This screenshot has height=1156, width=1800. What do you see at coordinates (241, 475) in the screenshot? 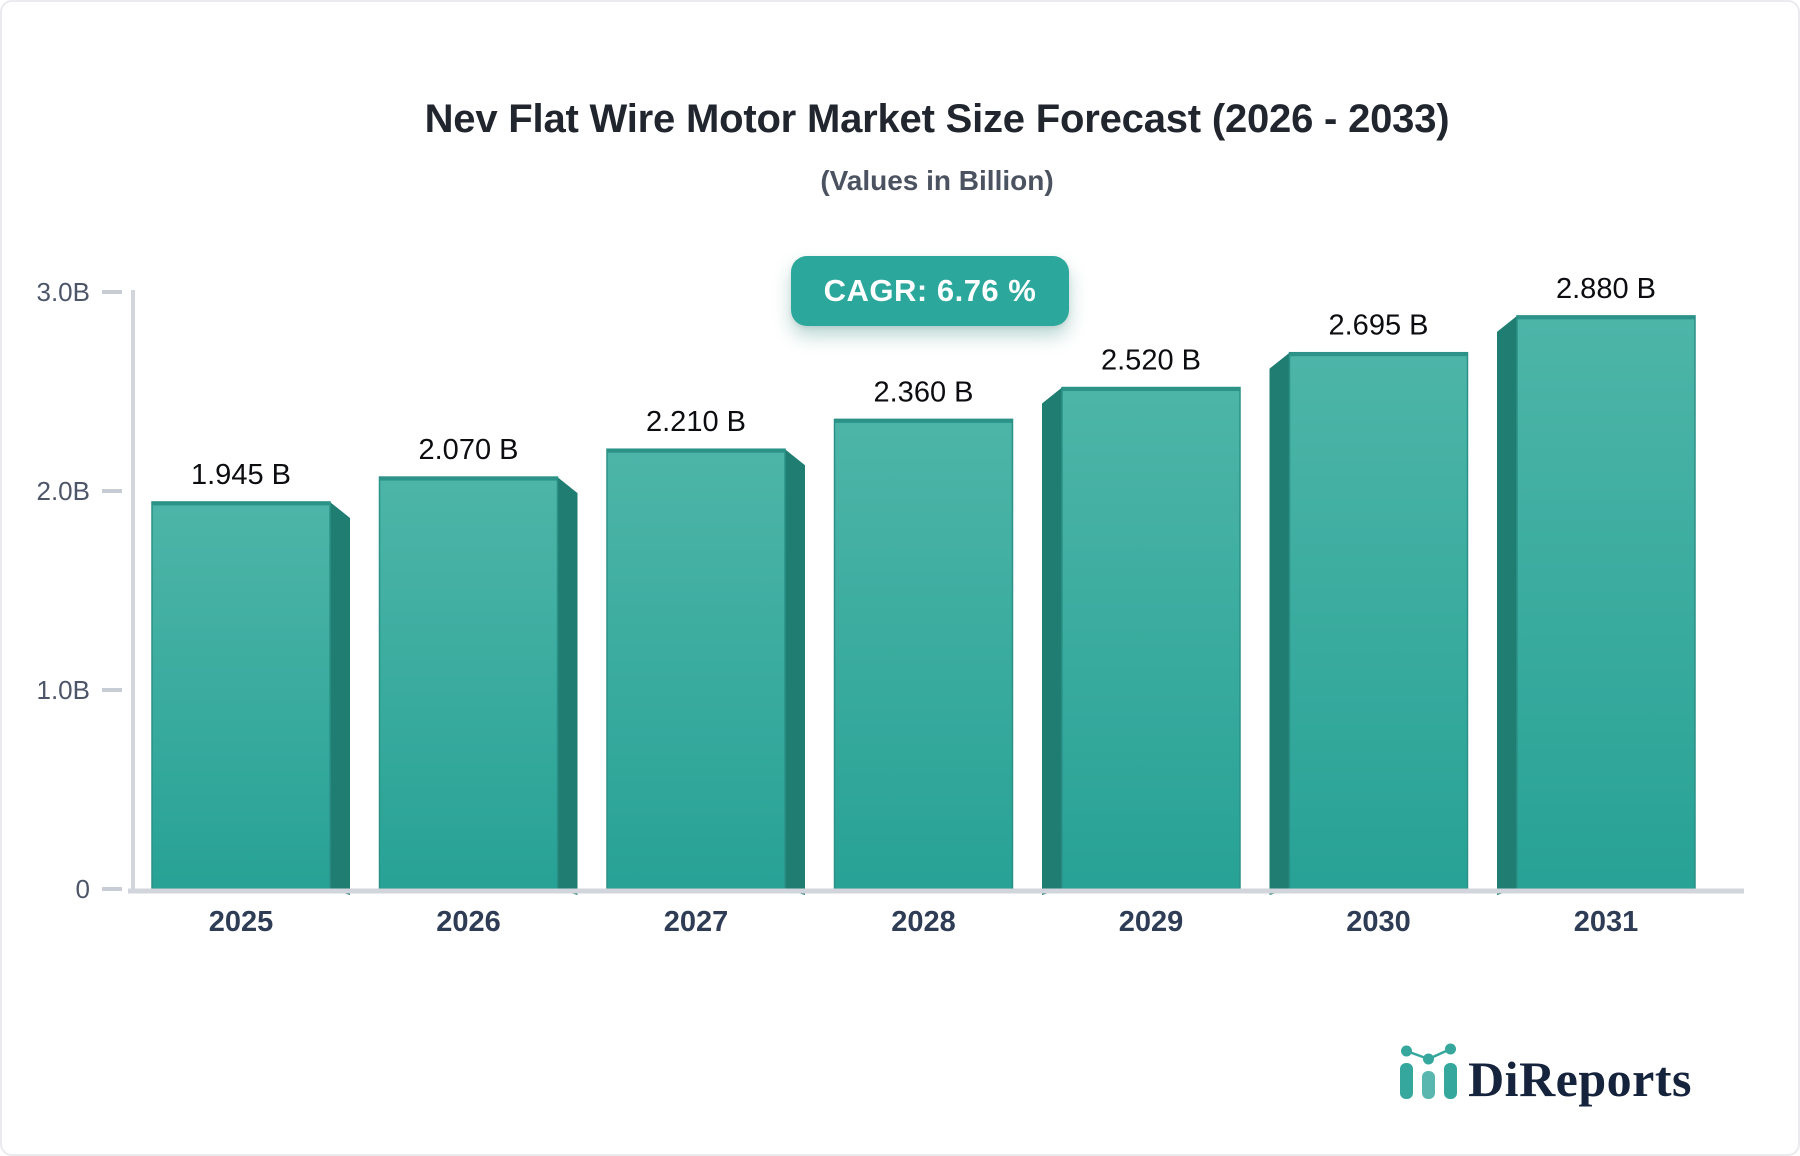
I see `bar-value-label: 1.945 B` at bounding box center [241, 475].